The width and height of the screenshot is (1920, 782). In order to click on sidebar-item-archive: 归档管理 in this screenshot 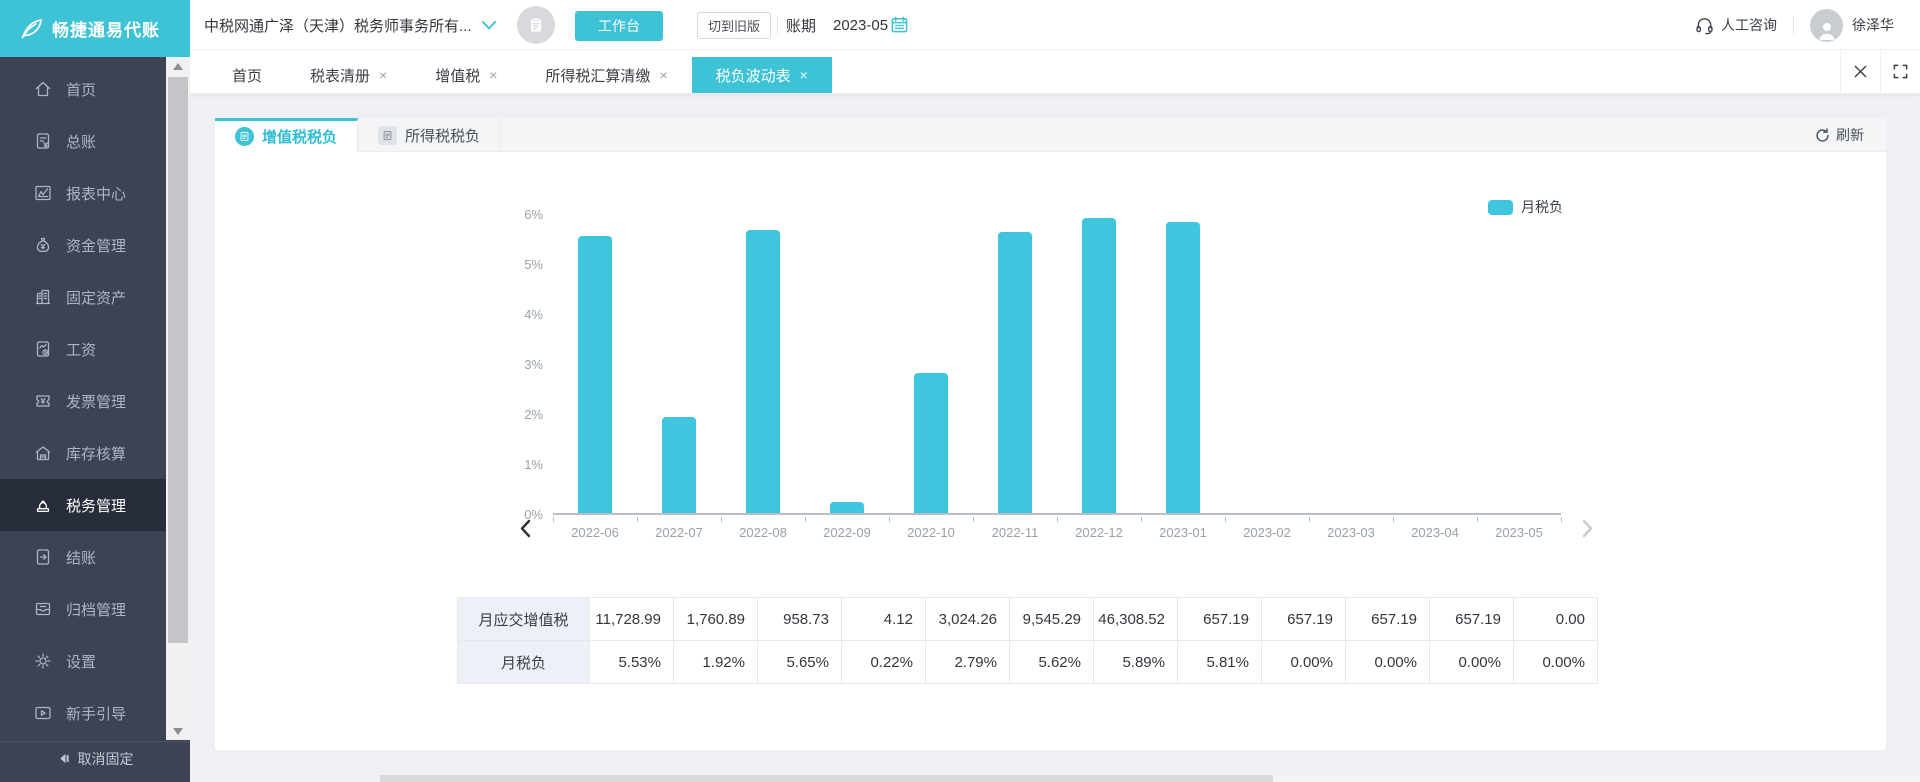, I will do `click(83, 609)`.